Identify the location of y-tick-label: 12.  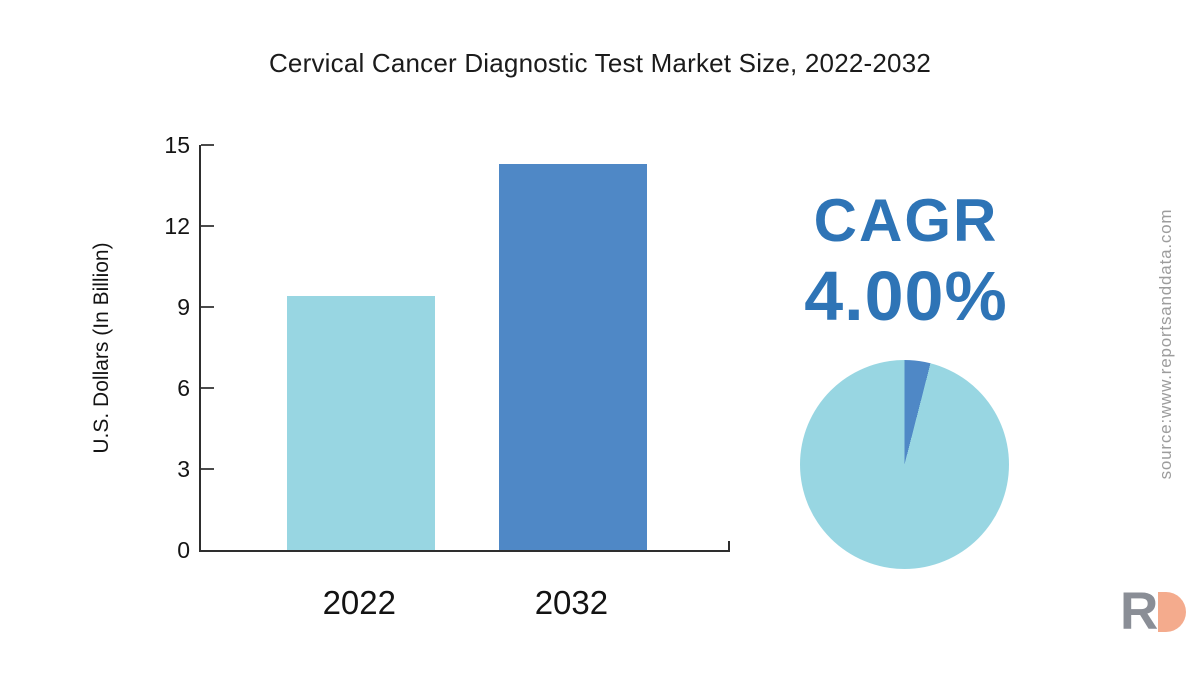
(177, 226).